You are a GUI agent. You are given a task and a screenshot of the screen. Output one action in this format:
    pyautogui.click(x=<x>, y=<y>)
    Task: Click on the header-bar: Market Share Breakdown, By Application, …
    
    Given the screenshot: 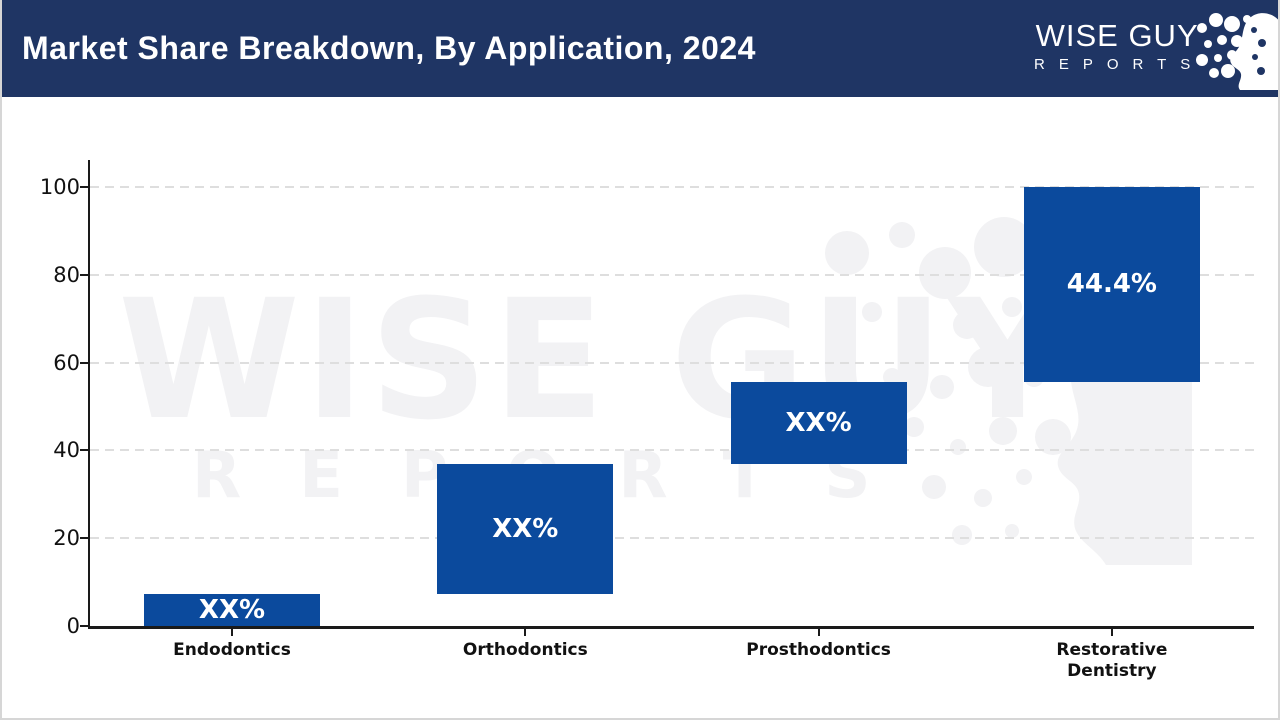 What is the action you would take?
    pyautogui.click(x=640, y=48)
    